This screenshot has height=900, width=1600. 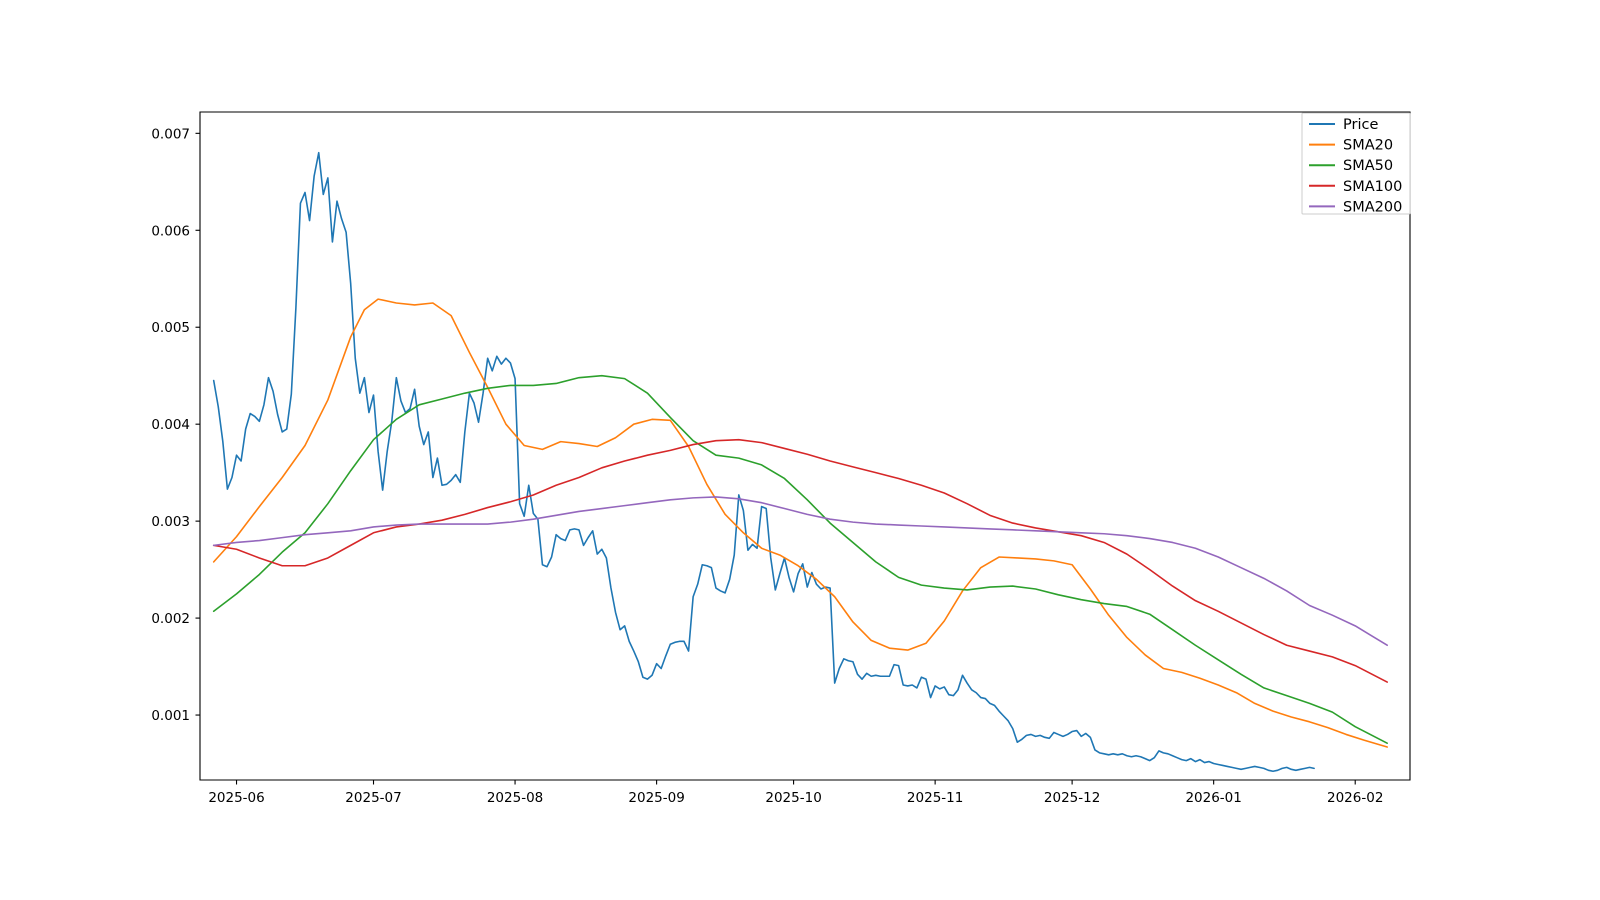 I want to click on x-tick-label: 2025-09, so click(x=656, y=798).